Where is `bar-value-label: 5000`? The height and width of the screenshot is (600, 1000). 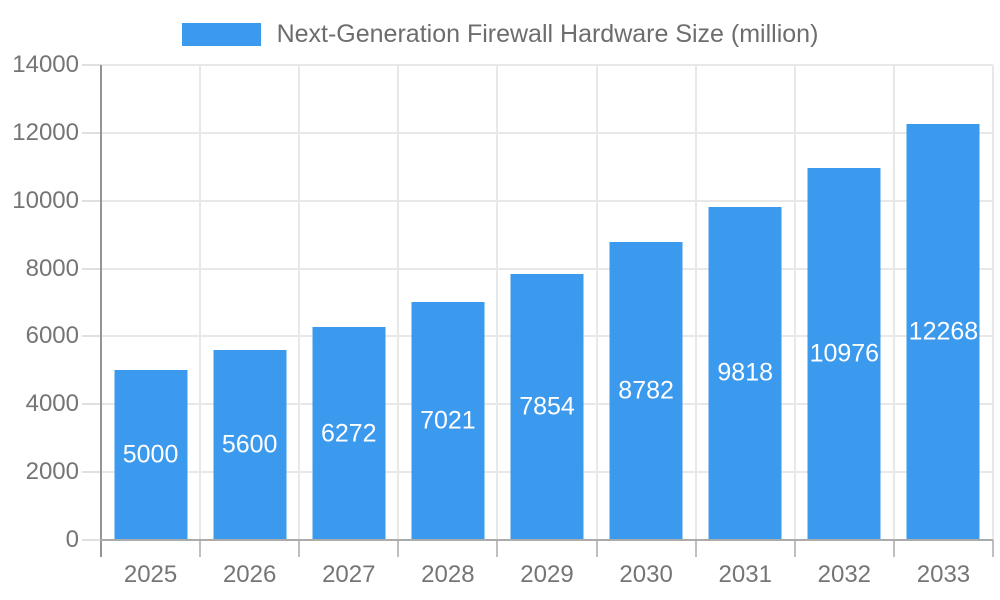
bar-value-label: 5000 is located at coordinates (150, 454).